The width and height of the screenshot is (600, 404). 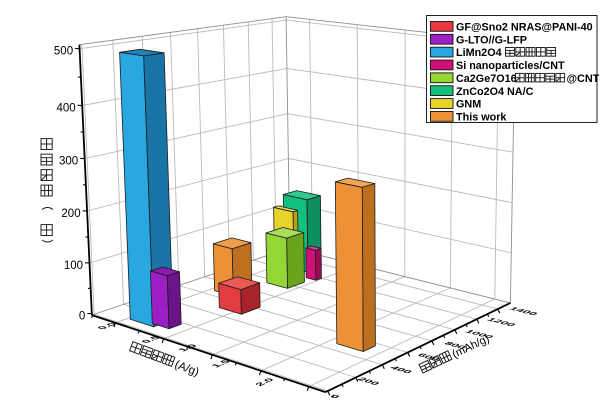 What do you see at coordinates (266, 382) in the screenshot?
I see `svg-text: 2.0` at bounding box center [266, 382].